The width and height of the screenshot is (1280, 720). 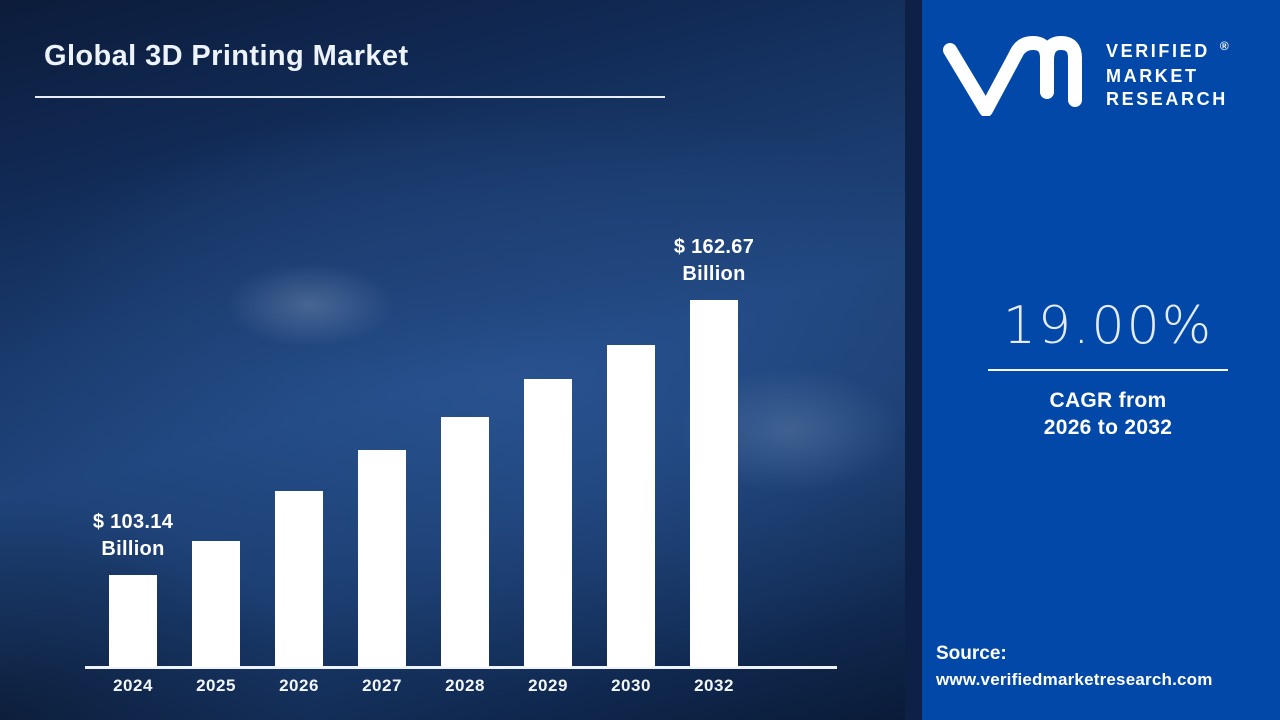 I want to click on x-tick-label-2027: 2027, so click(x=382, y=685).